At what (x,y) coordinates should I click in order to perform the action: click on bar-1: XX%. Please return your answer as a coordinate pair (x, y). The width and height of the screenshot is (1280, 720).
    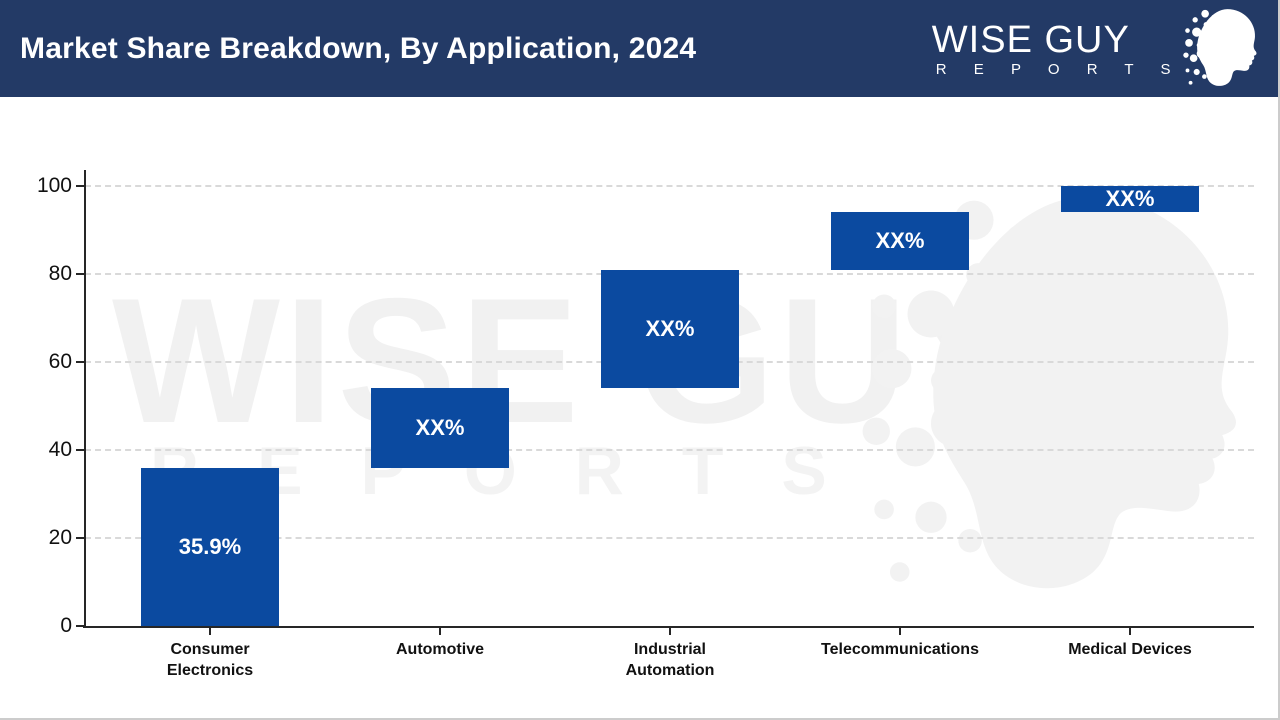
    Looking at the image, I should click on (440, 428).